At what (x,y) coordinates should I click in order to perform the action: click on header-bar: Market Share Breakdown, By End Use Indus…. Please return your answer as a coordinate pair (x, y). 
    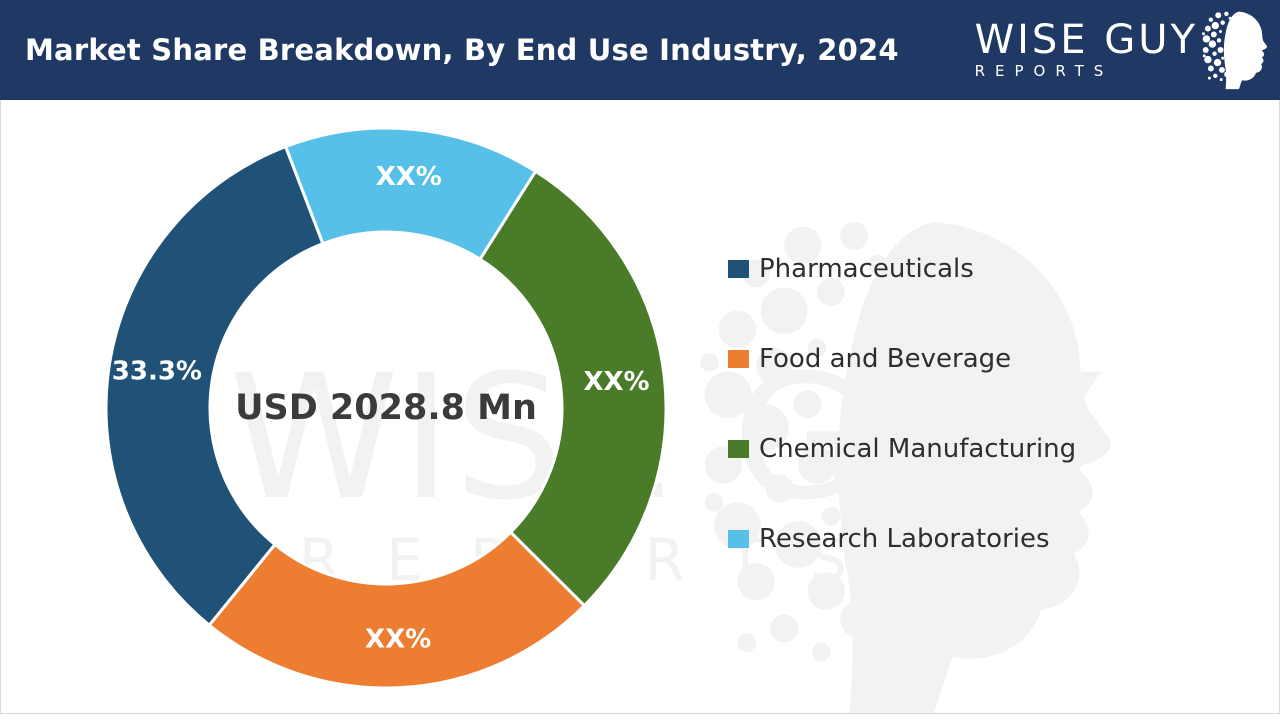
    Looking at the image, I should click on (640, 50).